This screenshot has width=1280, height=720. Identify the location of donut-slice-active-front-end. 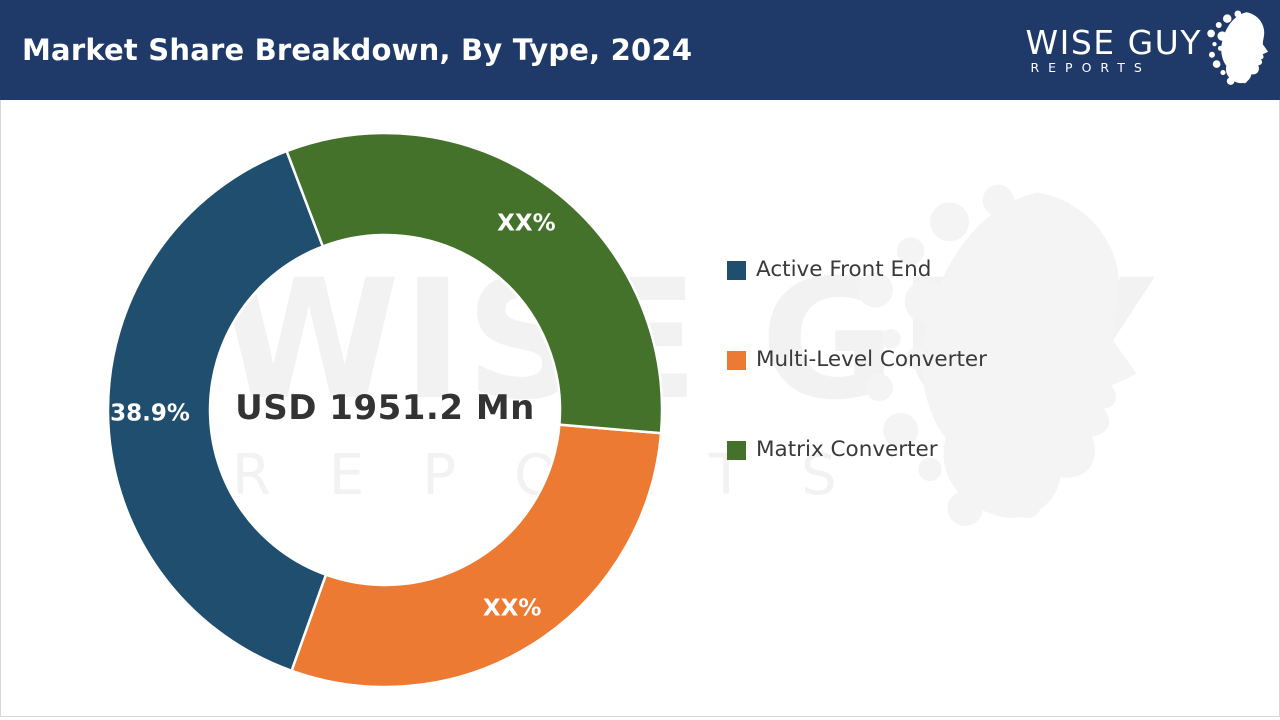
(217, 411).